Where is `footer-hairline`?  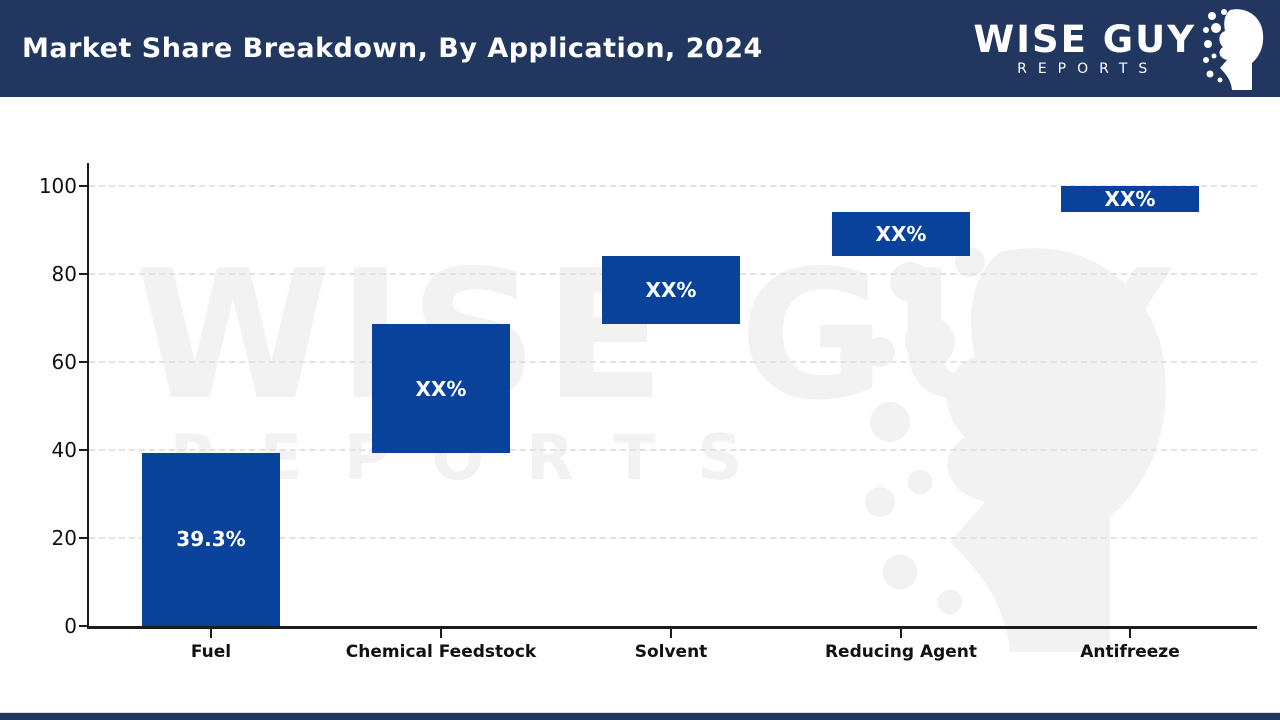 footer-hairline is located at coordinates (640, 712).